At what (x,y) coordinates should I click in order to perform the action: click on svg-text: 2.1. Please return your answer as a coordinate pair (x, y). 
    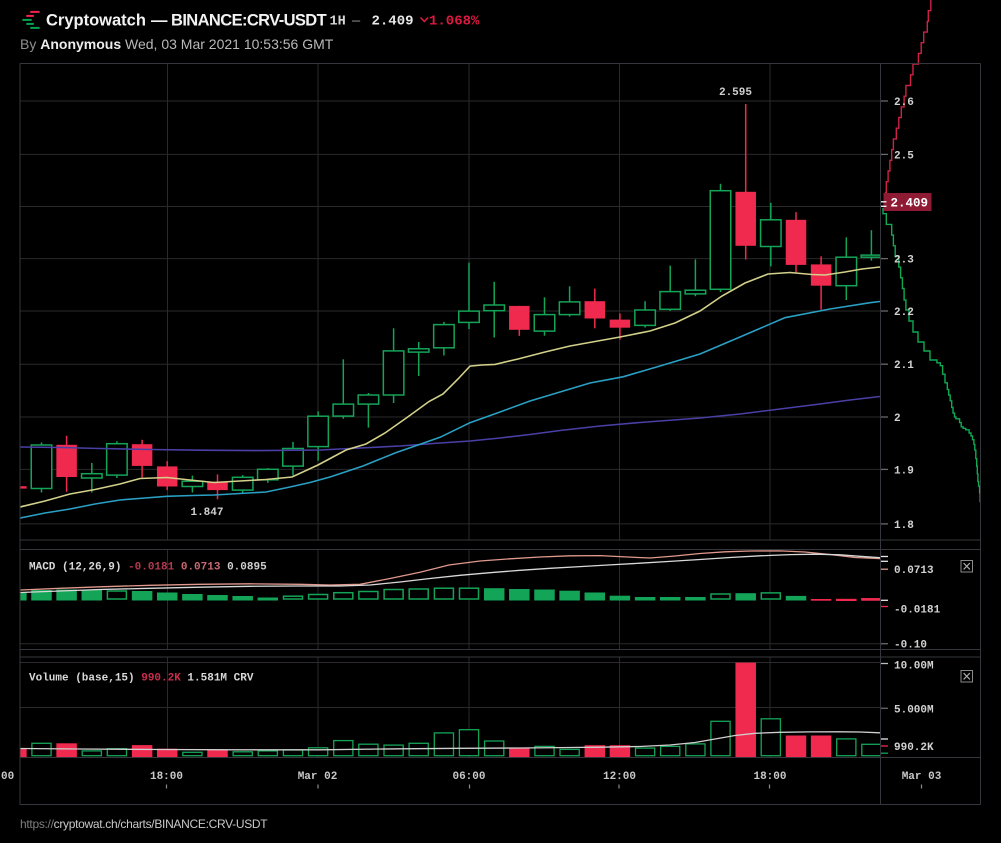
    Looking at the image, I should click on (904, 366).